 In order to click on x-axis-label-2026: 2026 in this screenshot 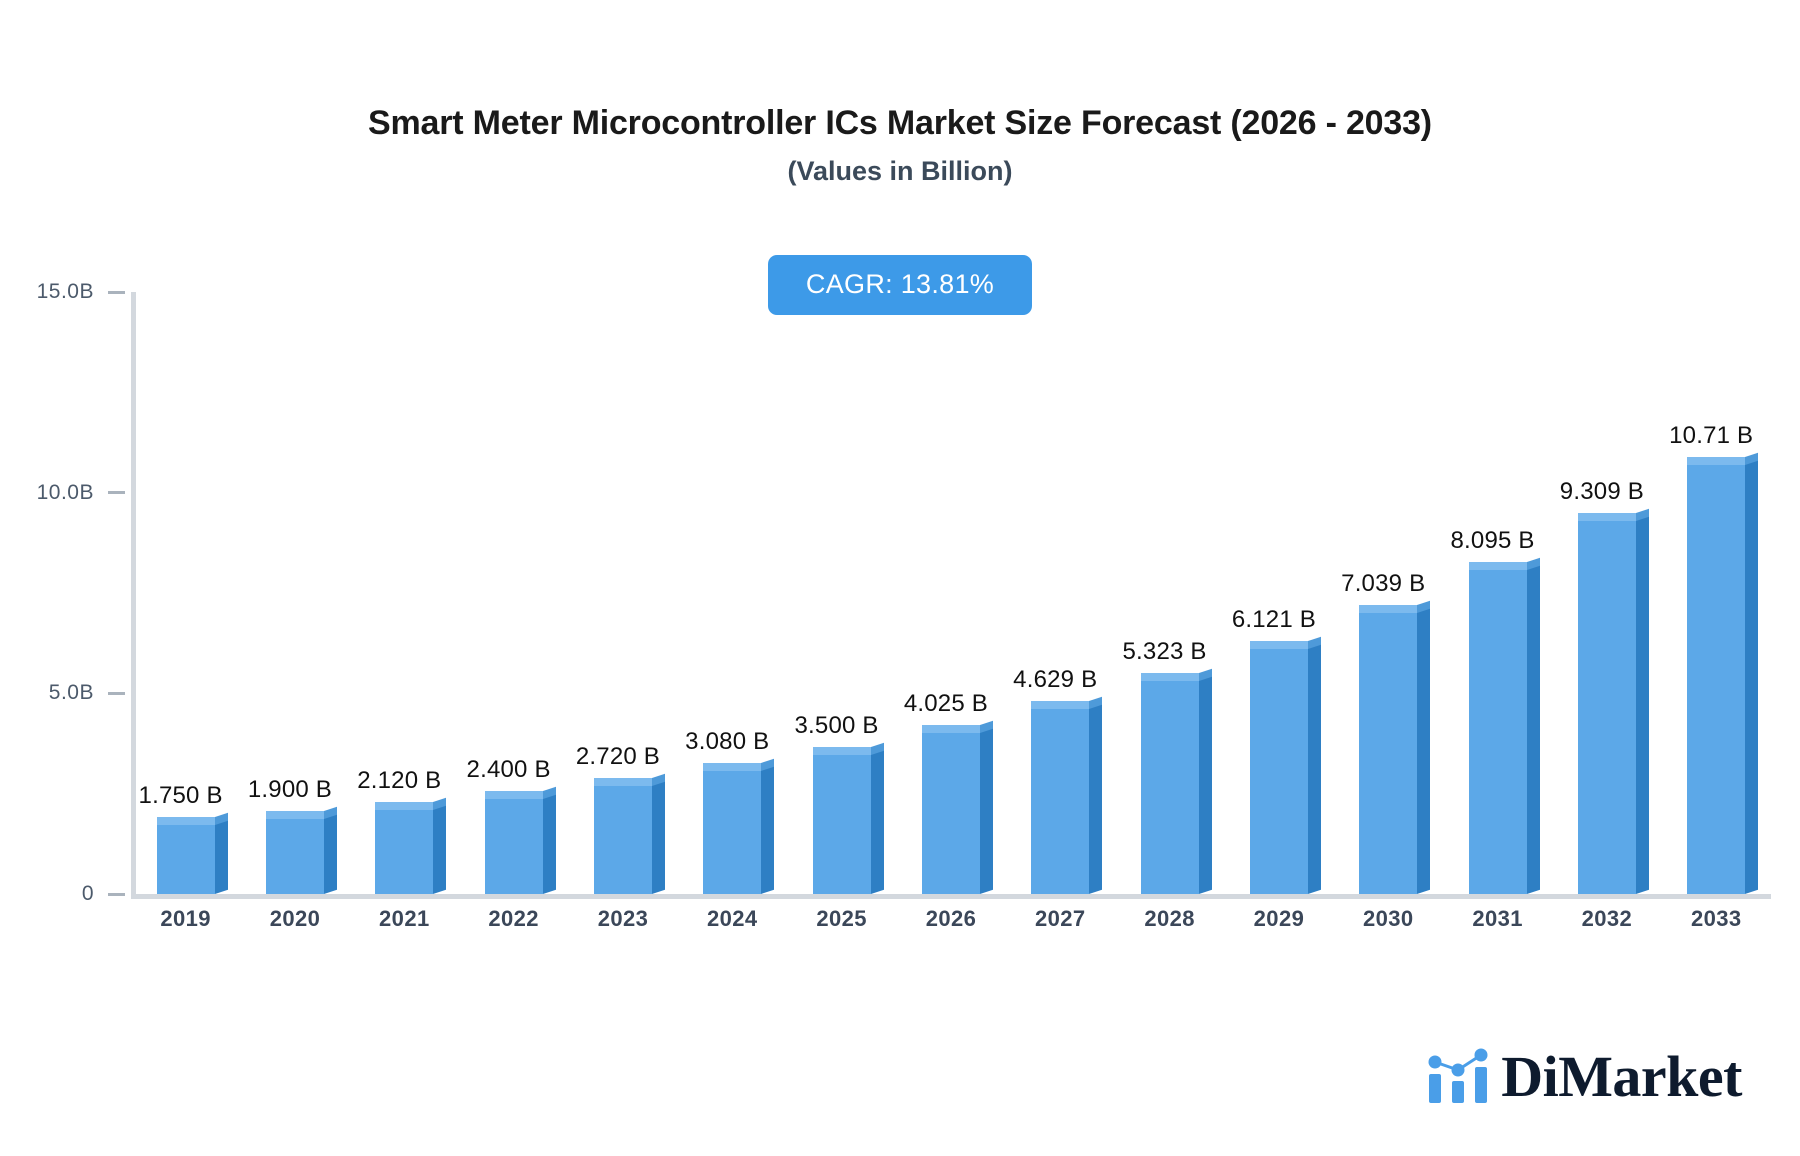, I will do `click(951, 918)`.